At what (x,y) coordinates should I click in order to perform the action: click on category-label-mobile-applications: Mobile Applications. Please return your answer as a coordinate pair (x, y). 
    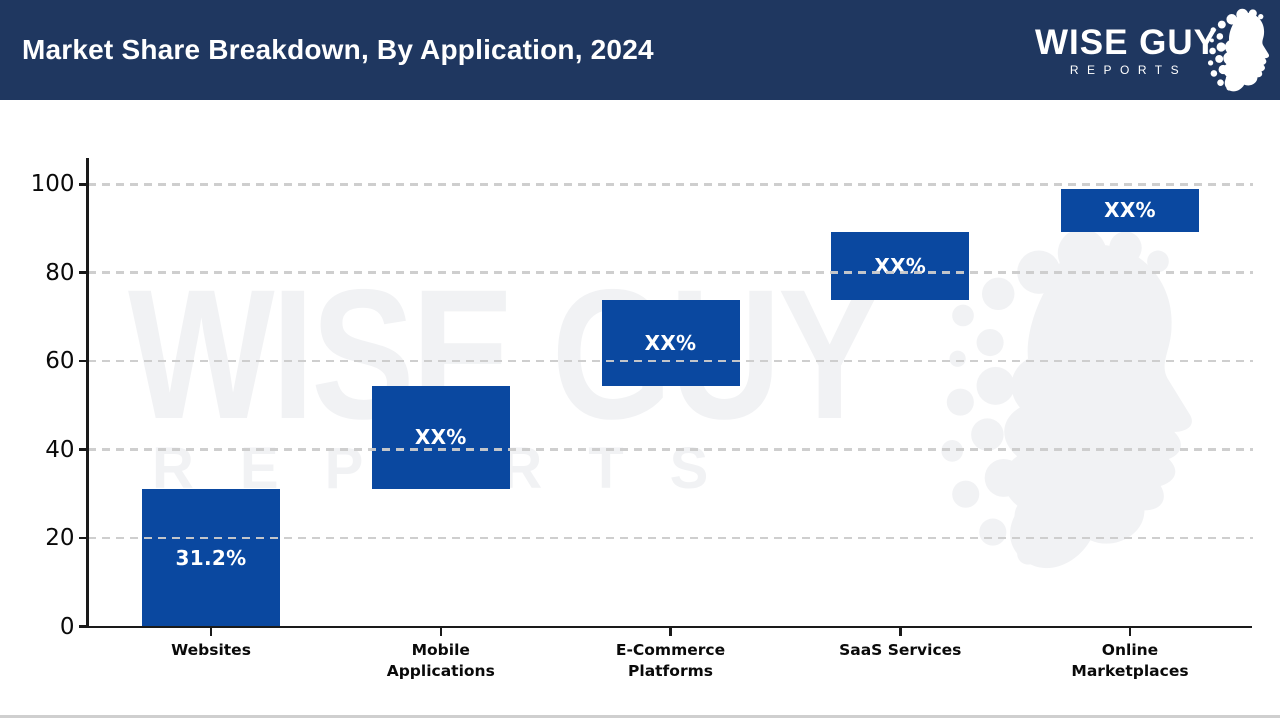
    Looking at the image, I should click on (441, 661).